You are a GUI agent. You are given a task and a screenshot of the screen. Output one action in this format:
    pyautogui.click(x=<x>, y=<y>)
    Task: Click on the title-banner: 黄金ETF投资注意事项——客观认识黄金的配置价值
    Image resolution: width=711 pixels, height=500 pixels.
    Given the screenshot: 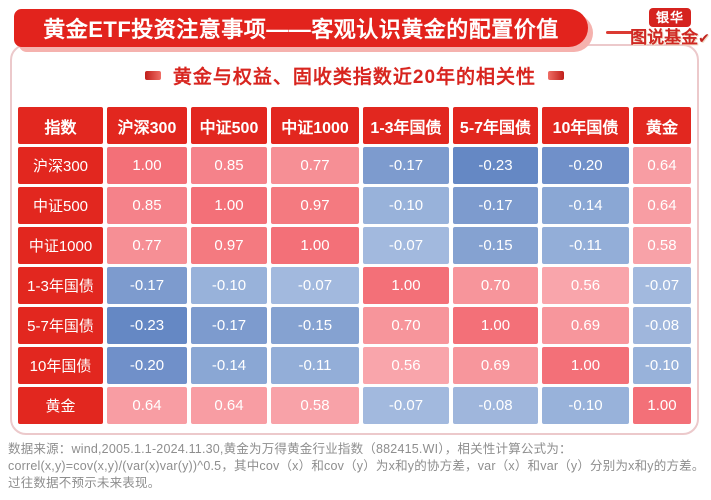 What is the action you would take?
    pyautogui.click(x=301, y=28)
    